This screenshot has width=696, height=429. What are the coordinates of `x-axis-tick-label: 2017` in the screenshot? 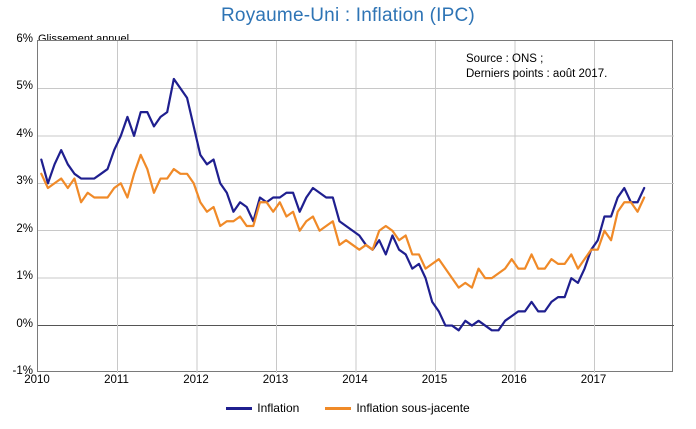 It's located at (593, 380).